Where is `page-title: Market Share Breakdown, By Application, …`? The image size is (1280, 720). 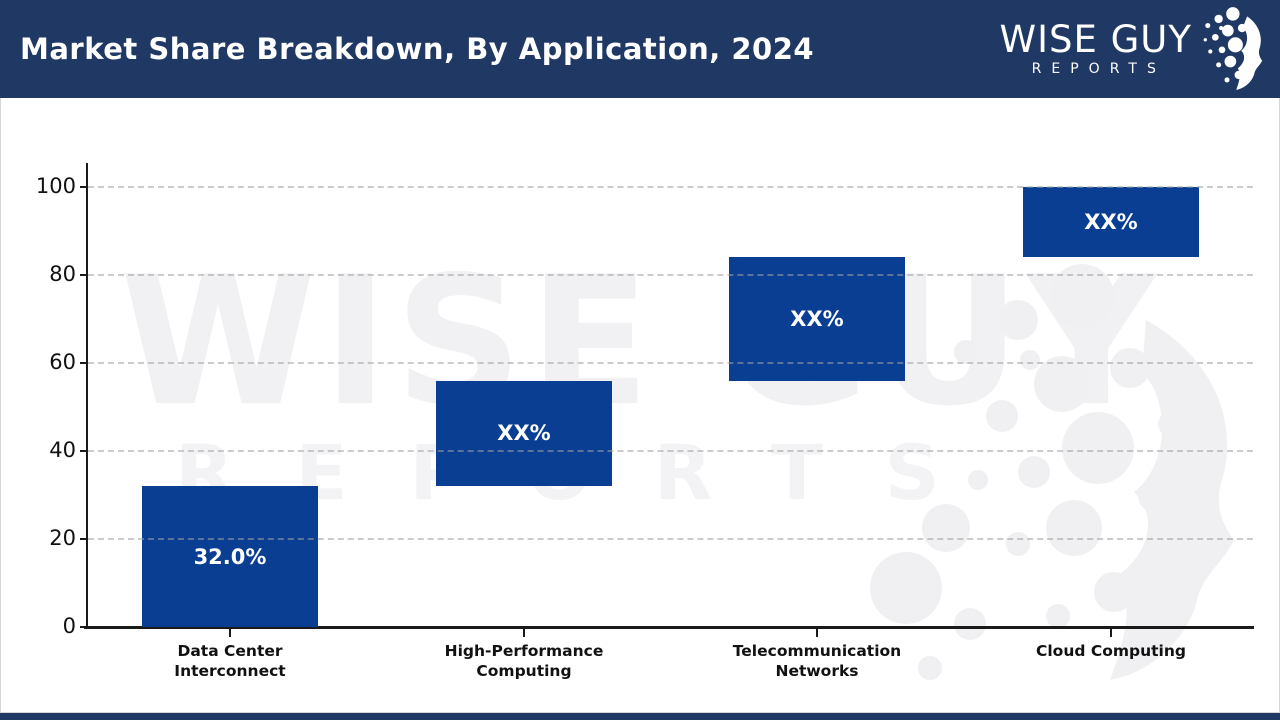
page-title: Market Share Breakdown, By Application, … is located at coordinates (417, 49).